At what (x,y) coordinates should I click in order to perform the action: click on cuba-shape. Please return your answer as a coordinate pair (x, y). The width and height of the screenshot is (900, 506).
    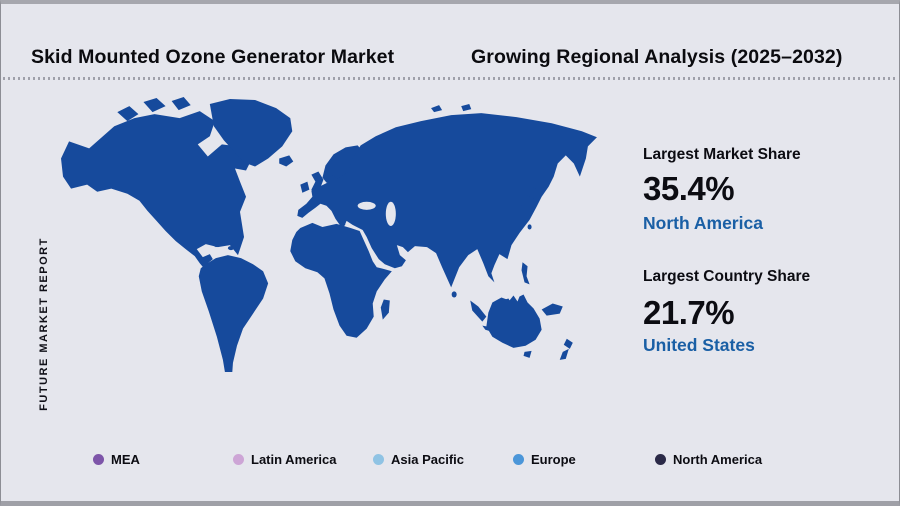
    Looking at the image, I should click on (217, 244).